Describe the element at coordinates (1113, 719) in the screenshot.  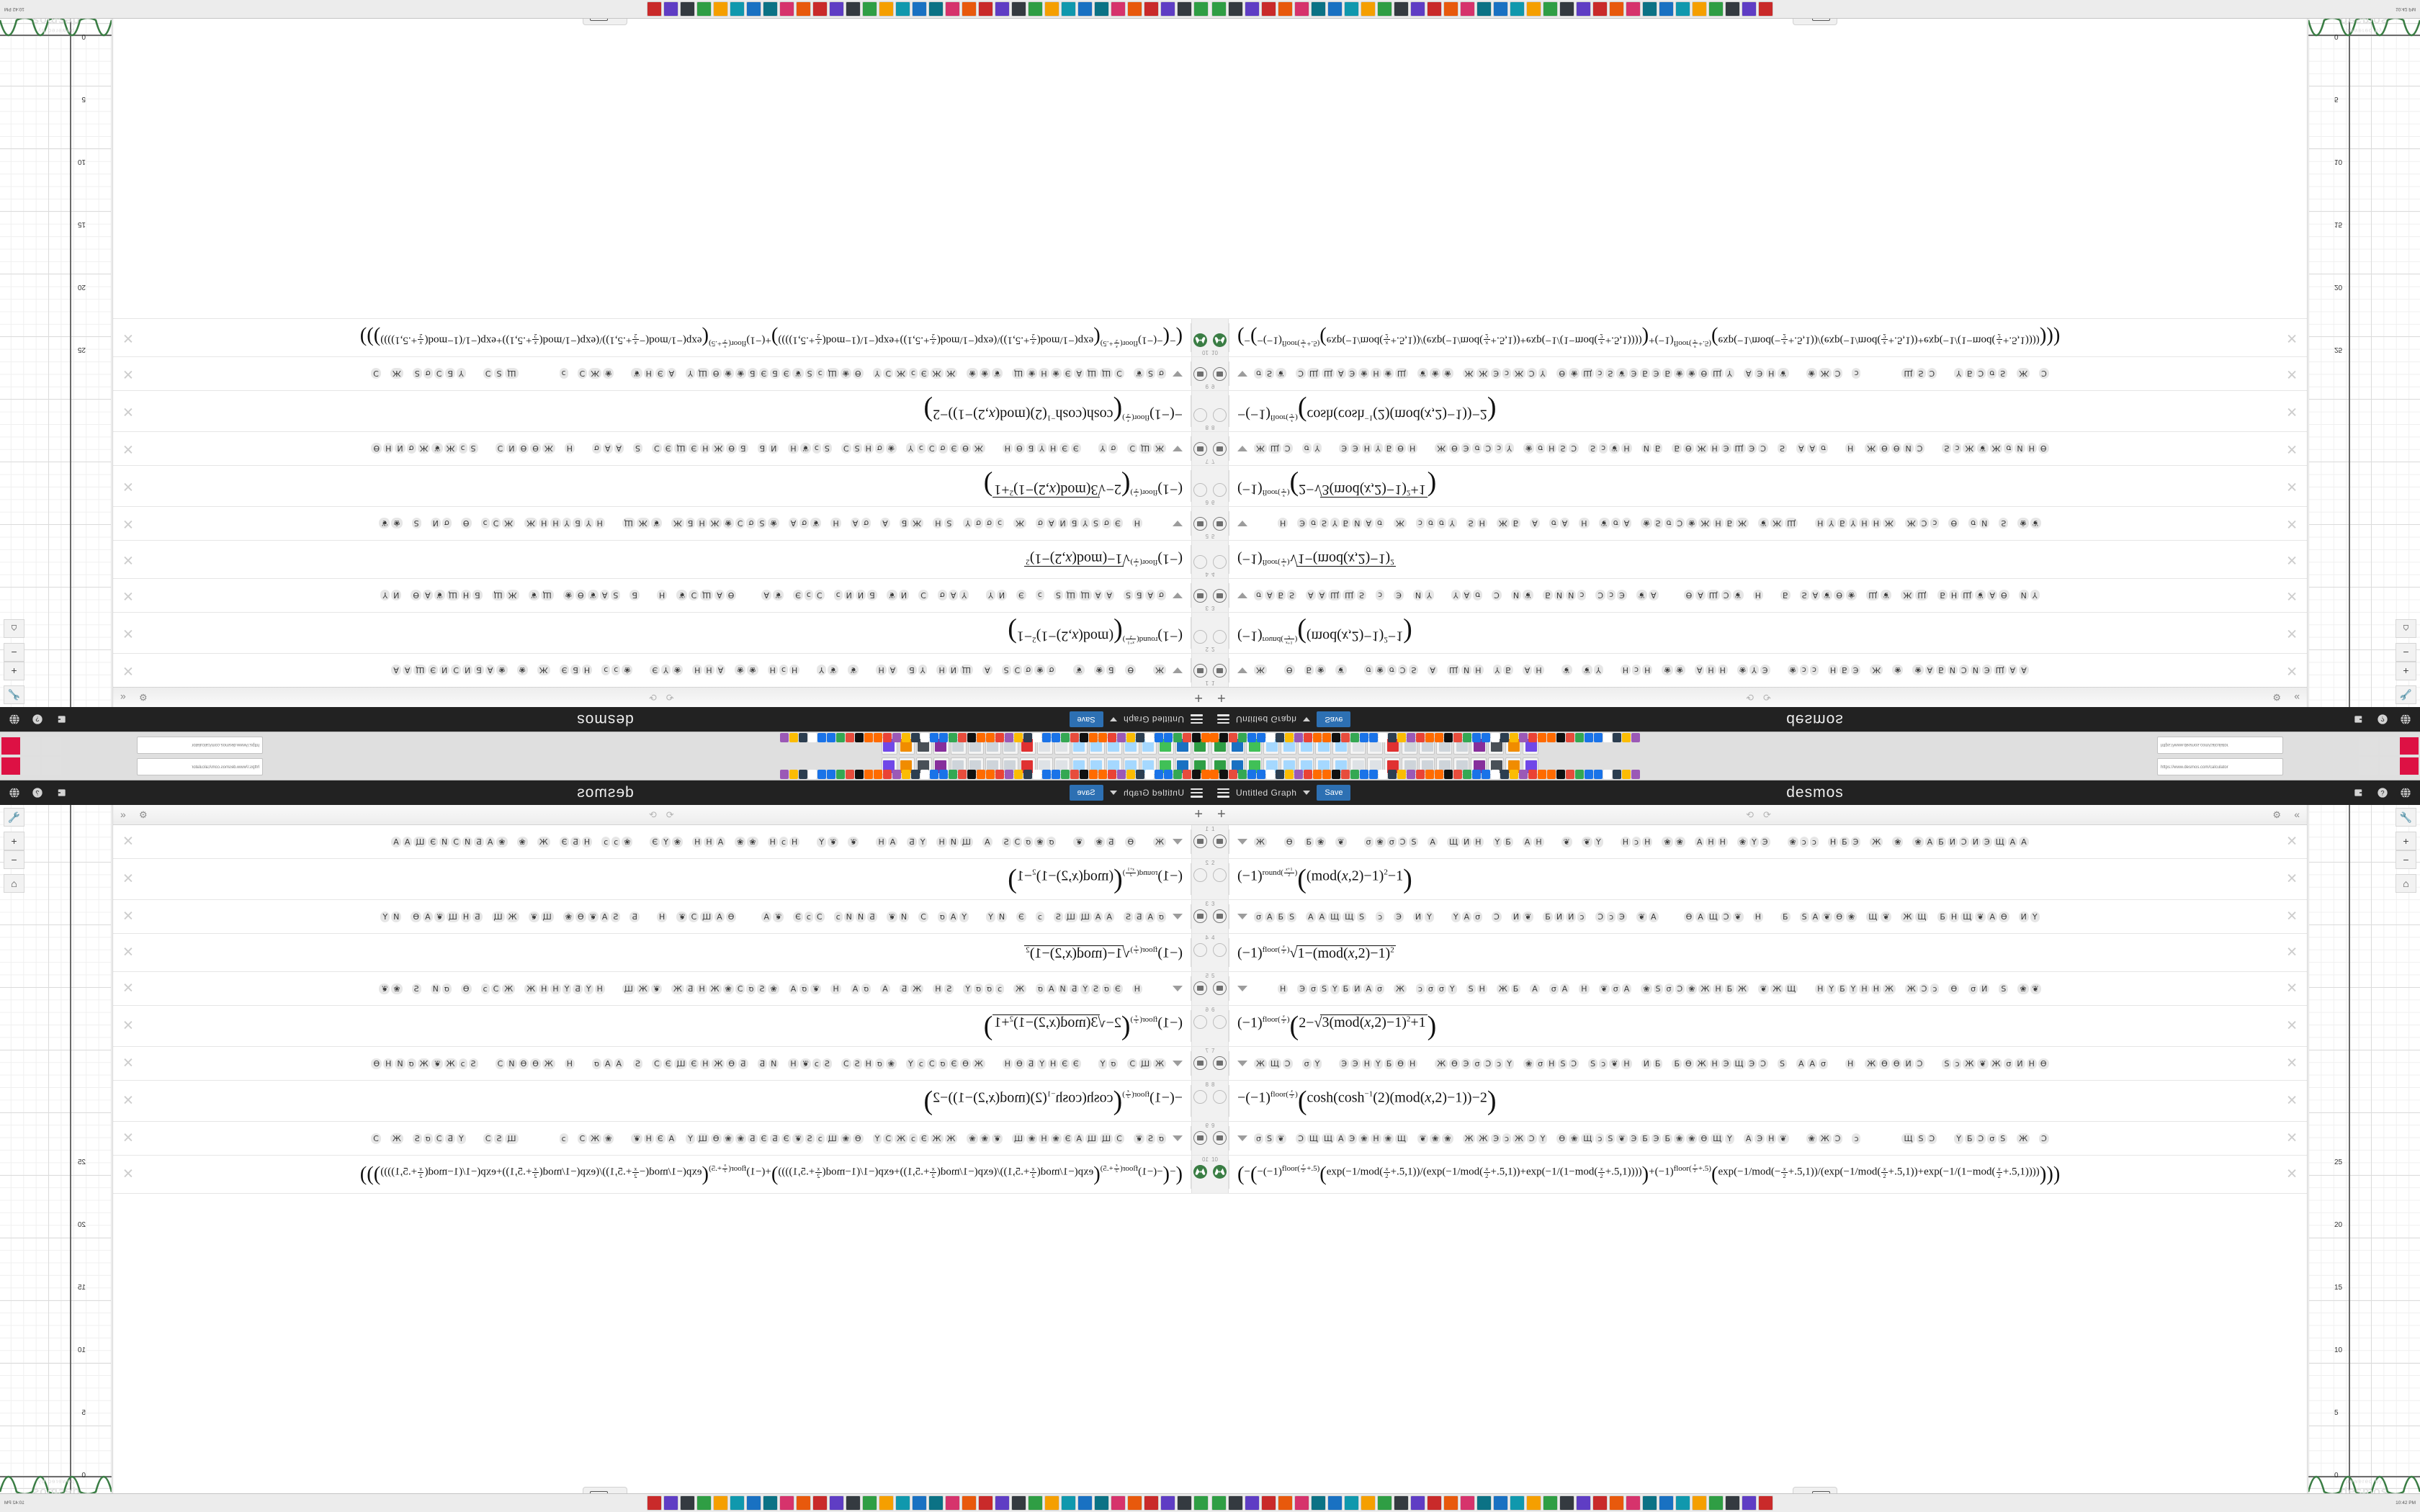
I see `chevron-down-icon` at that location.